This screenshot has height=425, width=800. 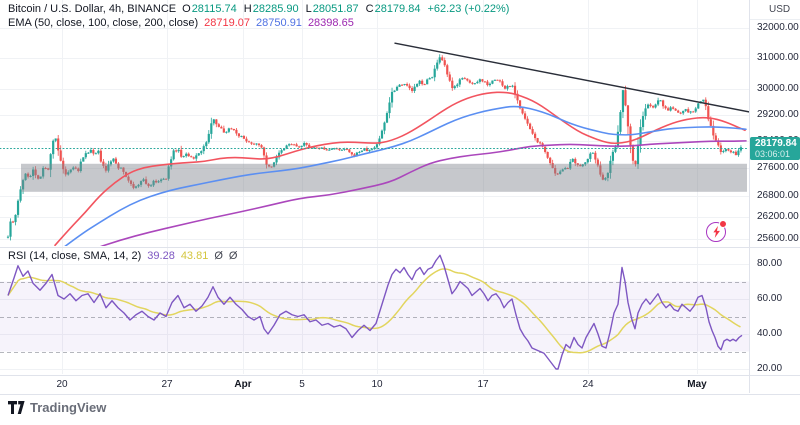 I want to click on ema-title: EMA (50, close, 100, close, 200, close), so click(x=103, y=23).